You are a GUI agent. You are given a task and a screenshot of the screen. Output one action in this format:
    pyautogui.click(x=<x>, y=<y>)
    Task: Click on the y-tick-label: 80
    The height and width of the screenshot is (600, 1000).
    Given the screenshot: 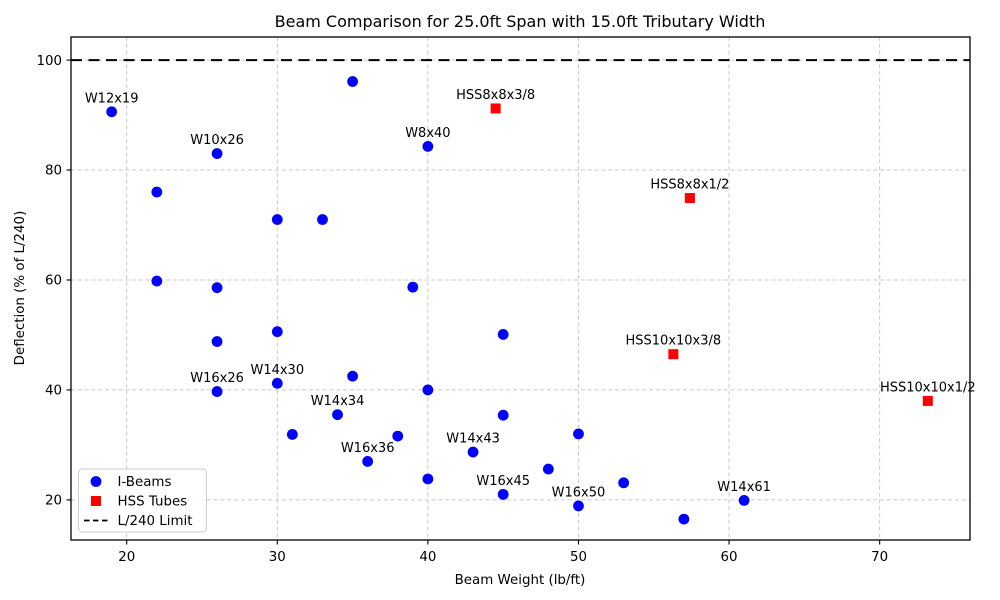 What is the action you would take?
    pyautogui.click(x=53, y=171)
    